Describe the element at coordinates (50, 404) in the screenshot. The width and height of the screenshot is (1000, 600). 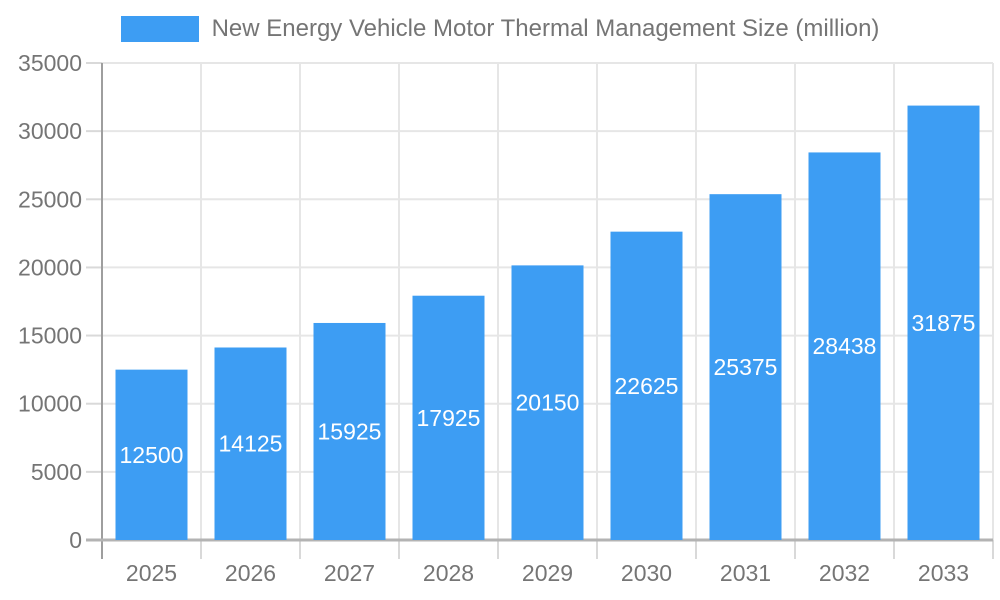
I see `y-tick-label: 10000` at that location.